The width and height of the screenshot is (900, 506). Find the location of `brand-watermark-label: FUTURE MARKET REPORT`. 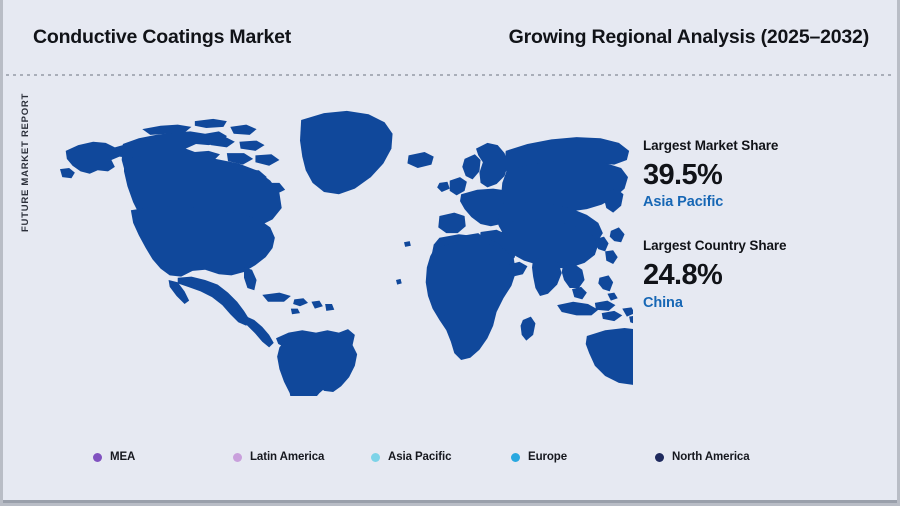

brand-watermark-label: FUTURE MARKET REPORT is located at coordinates (25, 162).